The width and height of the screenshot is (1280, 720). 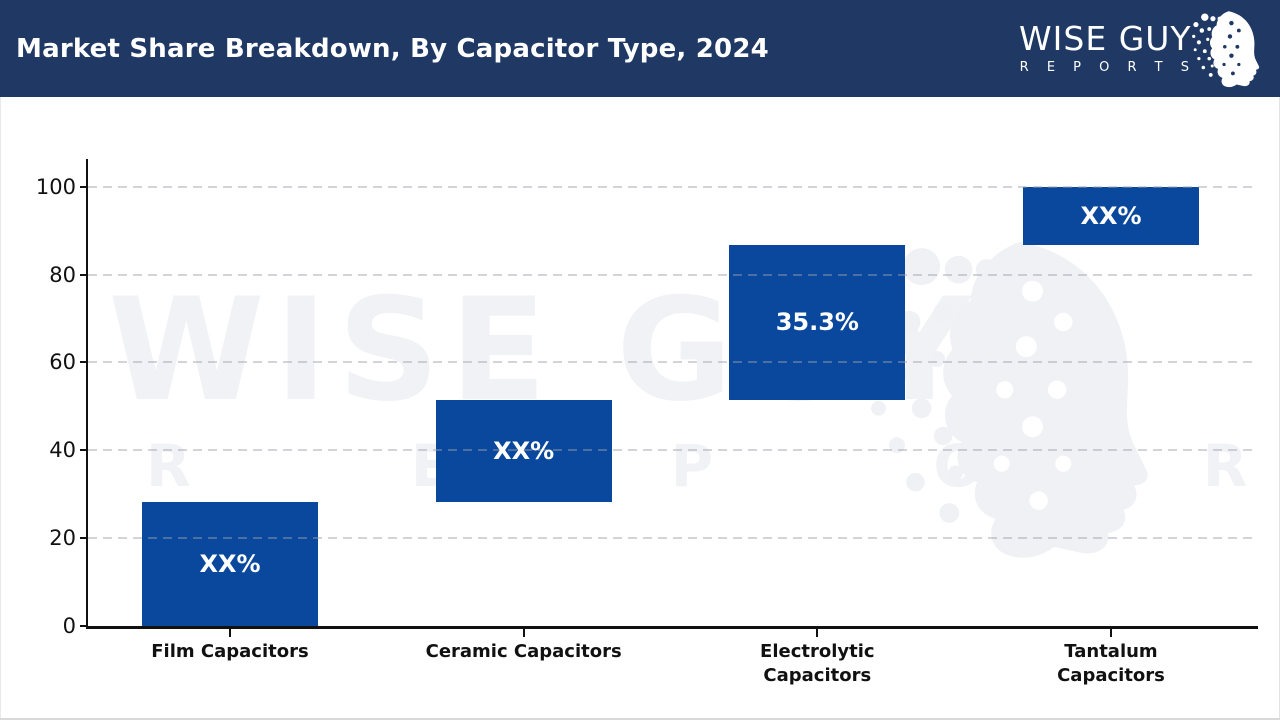 I want to click on y-tick-label-0: 0, so click(x=69, y=626).